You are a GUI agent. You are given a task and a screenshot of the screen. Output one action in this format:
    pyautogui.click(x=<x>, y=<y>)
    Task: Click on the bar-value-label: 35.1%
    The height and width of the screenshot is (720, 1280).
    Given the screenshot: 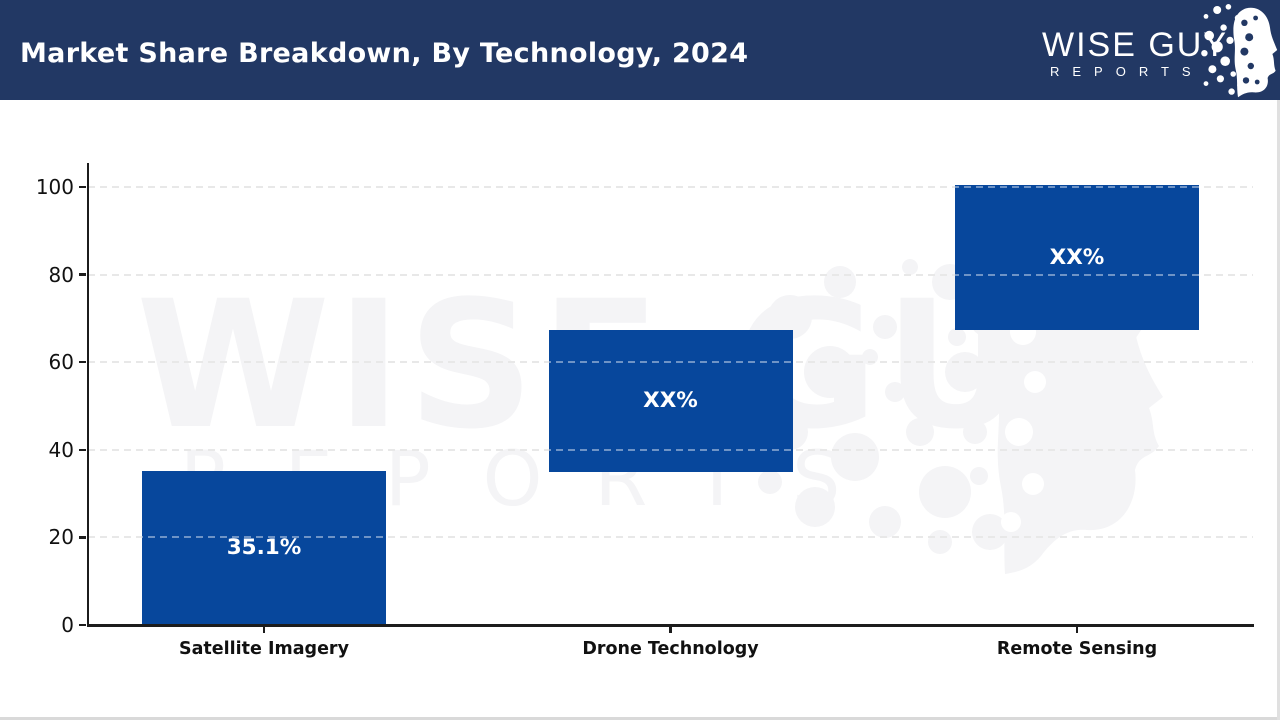 What is the action you would take?
    pyautogui.click(x=264, y=548)
    